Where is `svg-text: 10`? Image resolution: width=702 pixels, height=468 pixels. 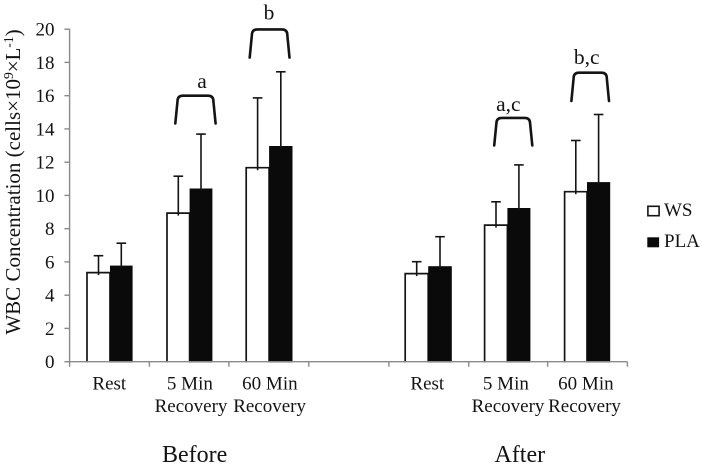 svg-text: 10 is located at coordinates (45, 196).